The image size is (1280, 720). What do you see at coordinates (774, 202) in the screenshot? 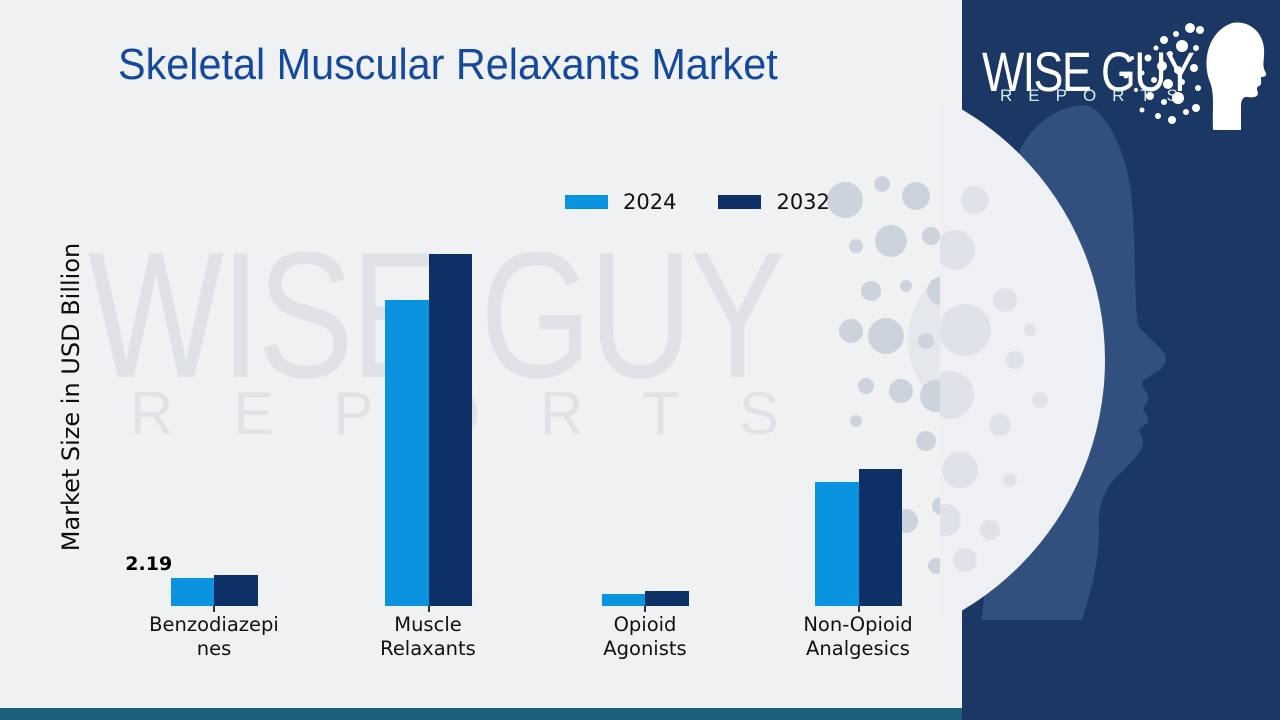
I see `legend-item-2032: 2032` at bounding box center [774, 202].